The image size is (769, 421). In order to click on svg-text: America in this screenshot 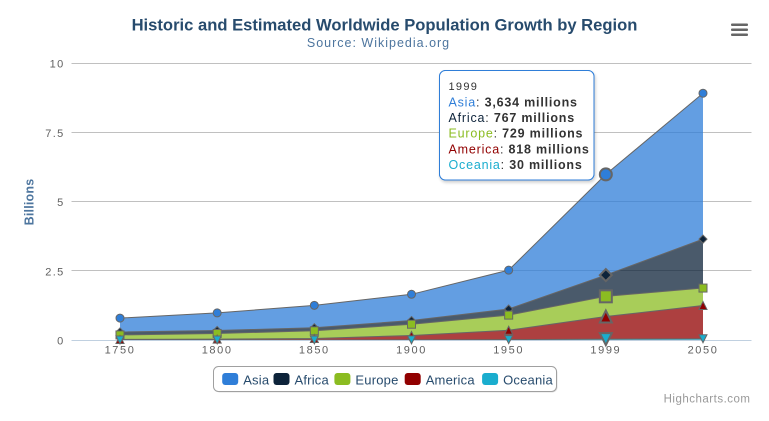, I will do `click(451, 380)`.